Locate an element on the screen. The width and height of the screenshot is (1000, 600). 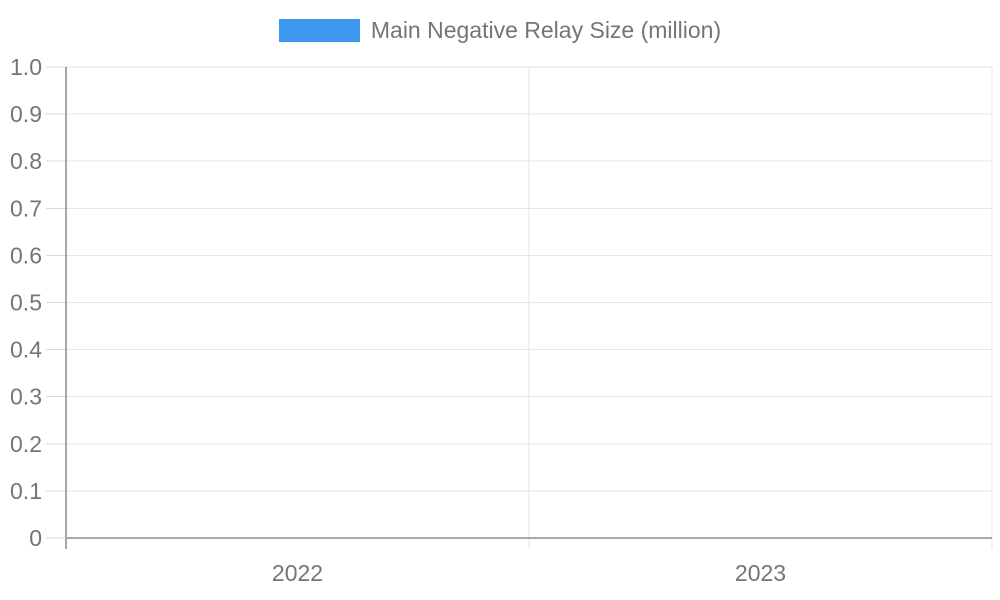
y-axis-tick-label: 0.6 is located at coordinates (26, 255).